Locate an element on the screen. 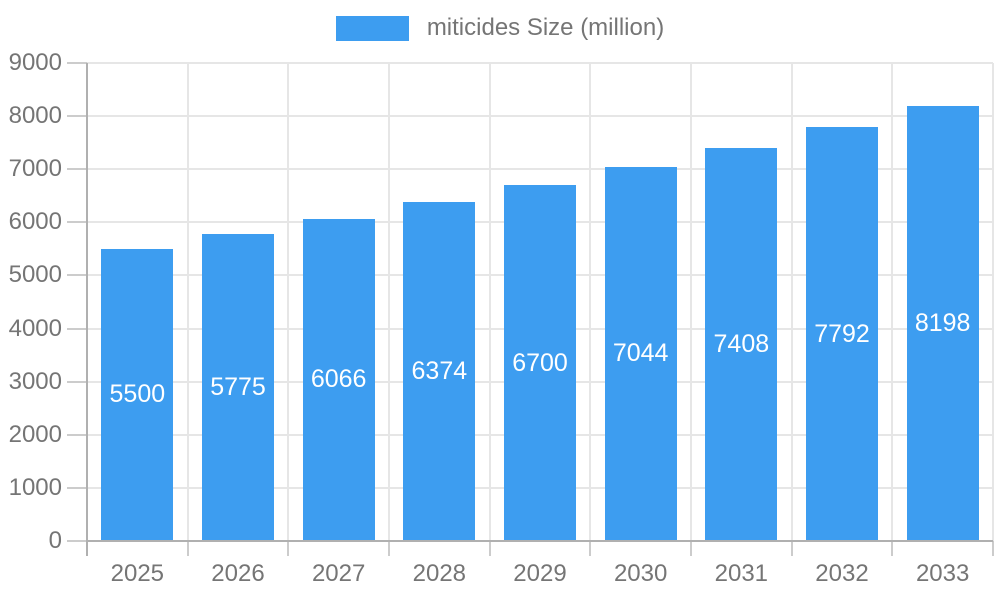  bar-value-label: 7044 is located at coordinates (640, 353).